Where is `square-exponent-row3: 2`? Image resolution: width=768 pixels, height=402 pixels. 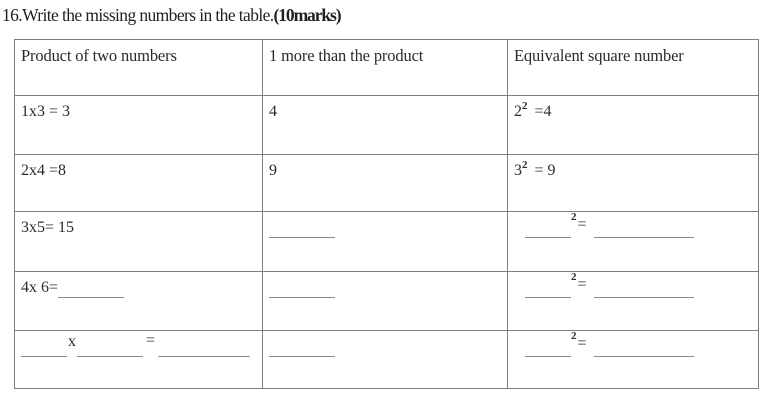
square-exponent-row3: 2 is located at coordinates (574, 216).